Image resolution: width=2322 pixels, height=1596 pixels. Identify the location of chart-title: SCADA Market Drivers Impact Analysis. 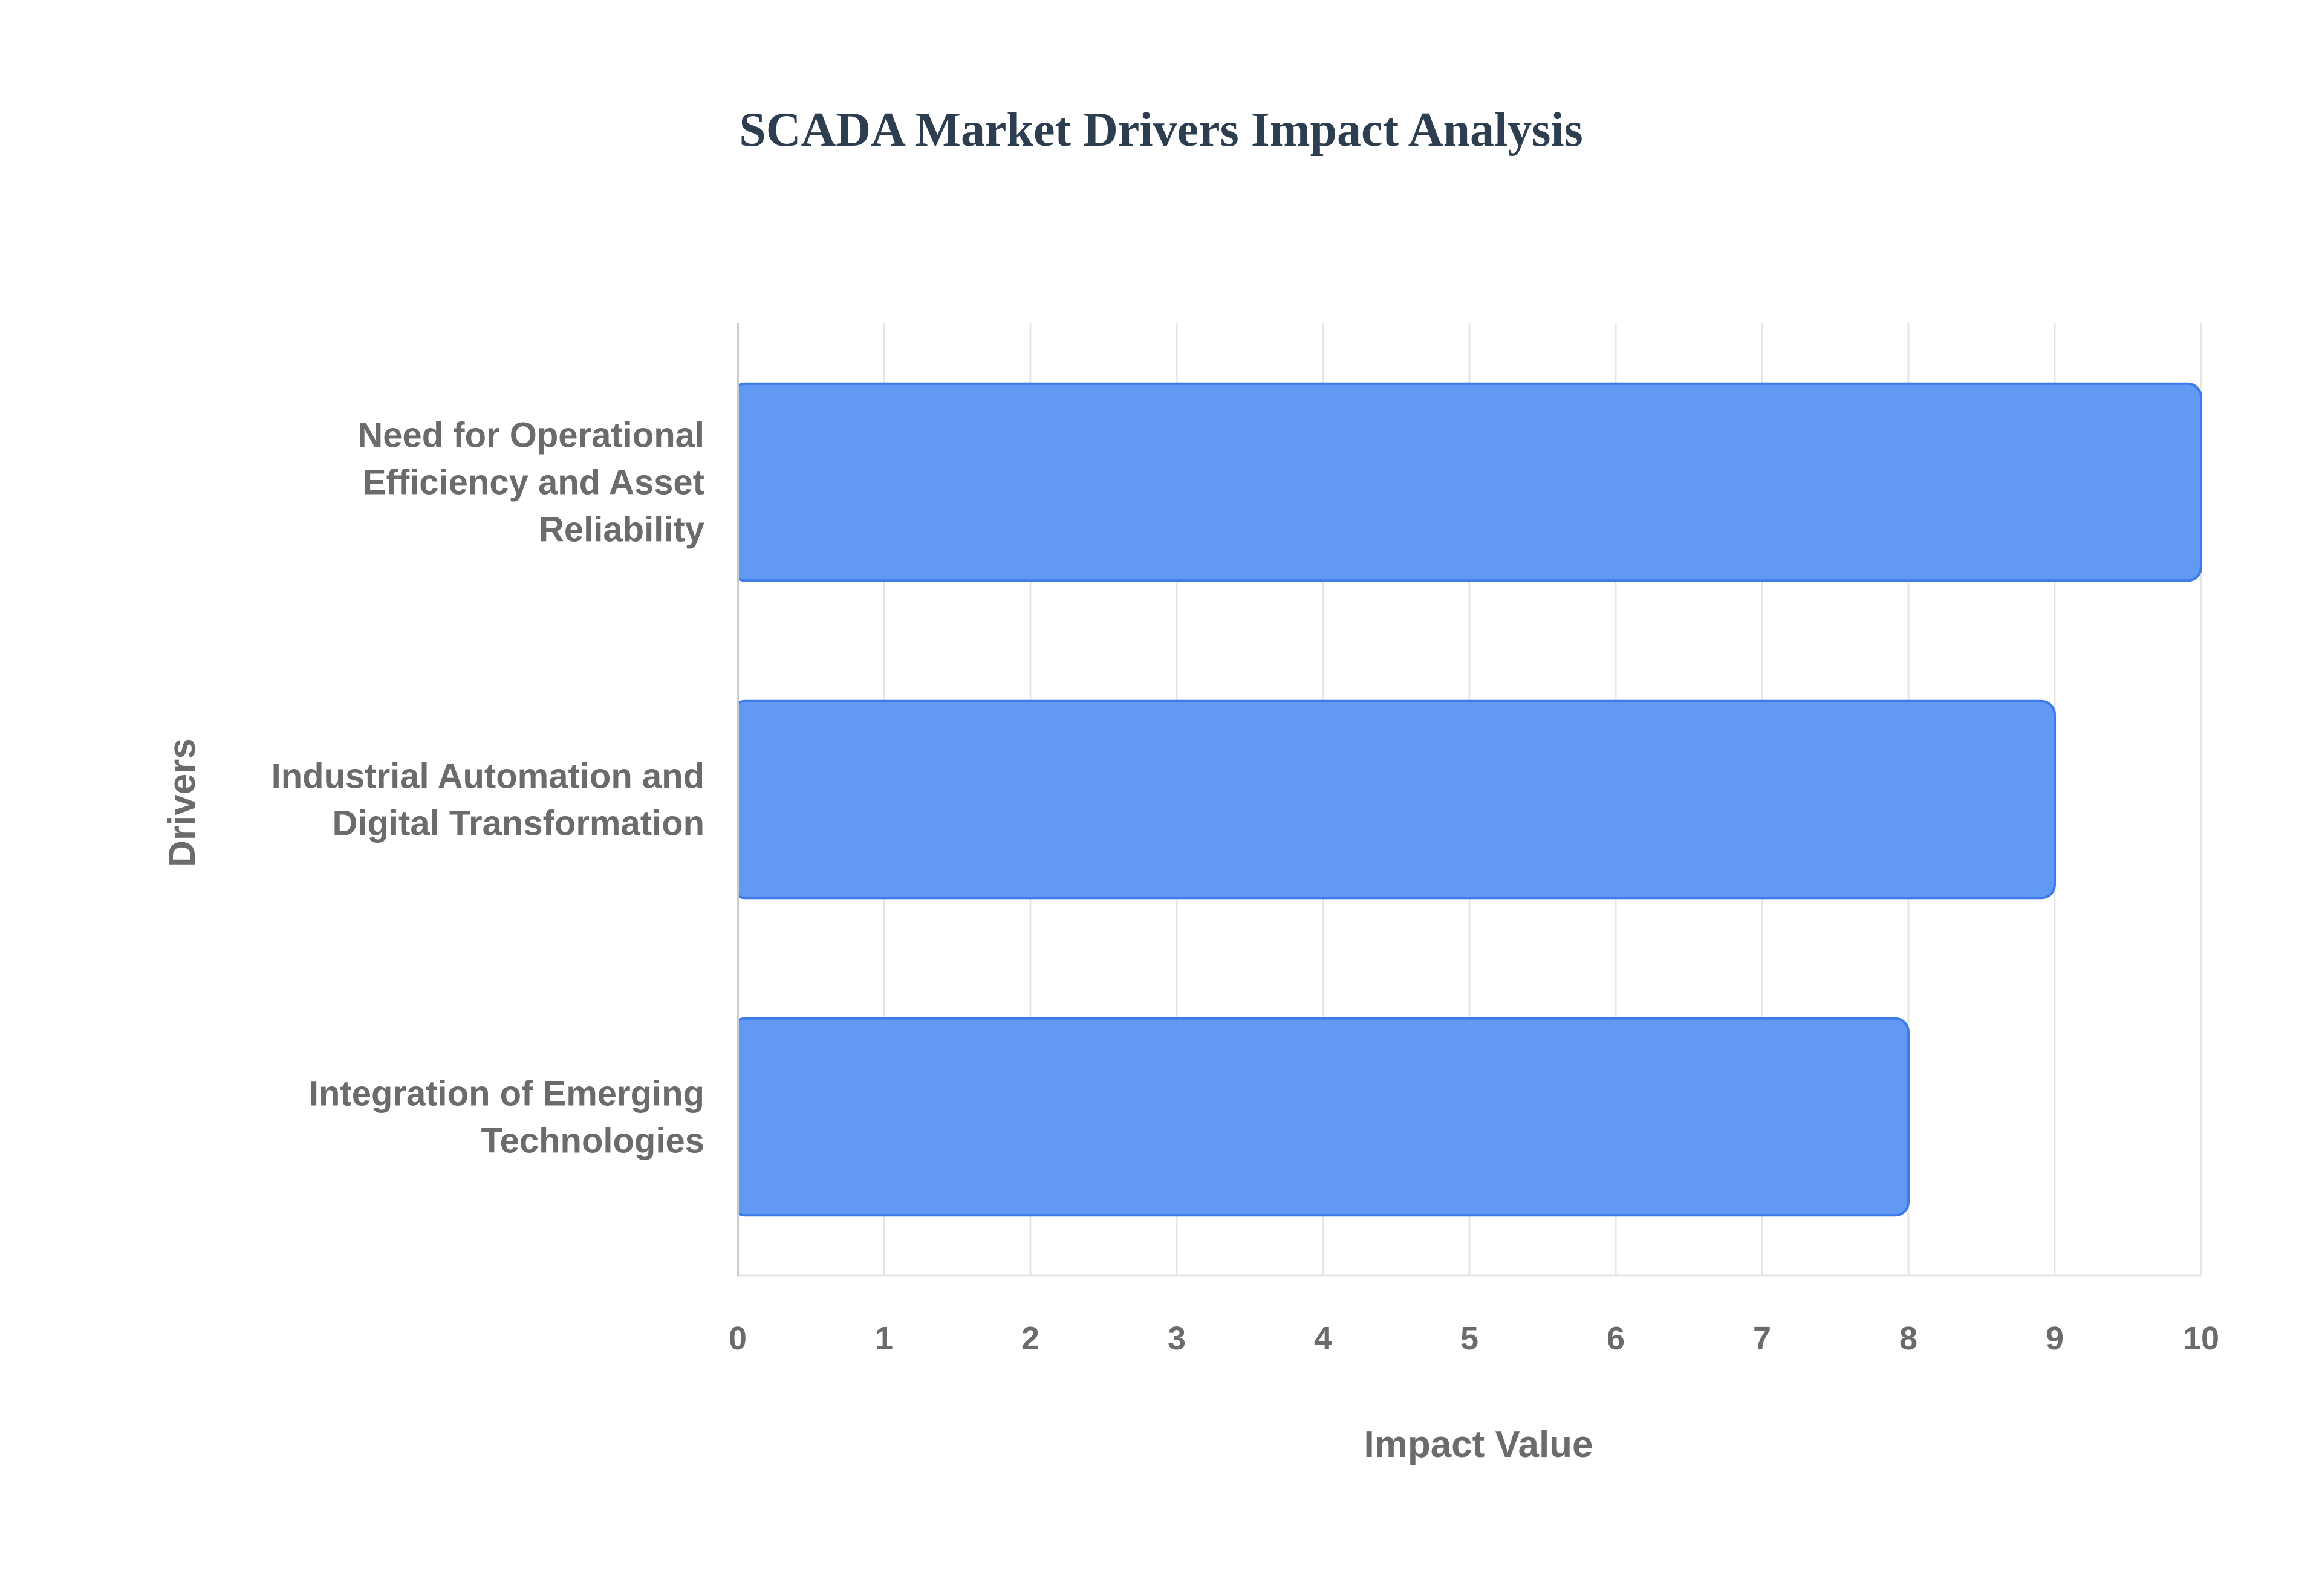
(1161, 130).